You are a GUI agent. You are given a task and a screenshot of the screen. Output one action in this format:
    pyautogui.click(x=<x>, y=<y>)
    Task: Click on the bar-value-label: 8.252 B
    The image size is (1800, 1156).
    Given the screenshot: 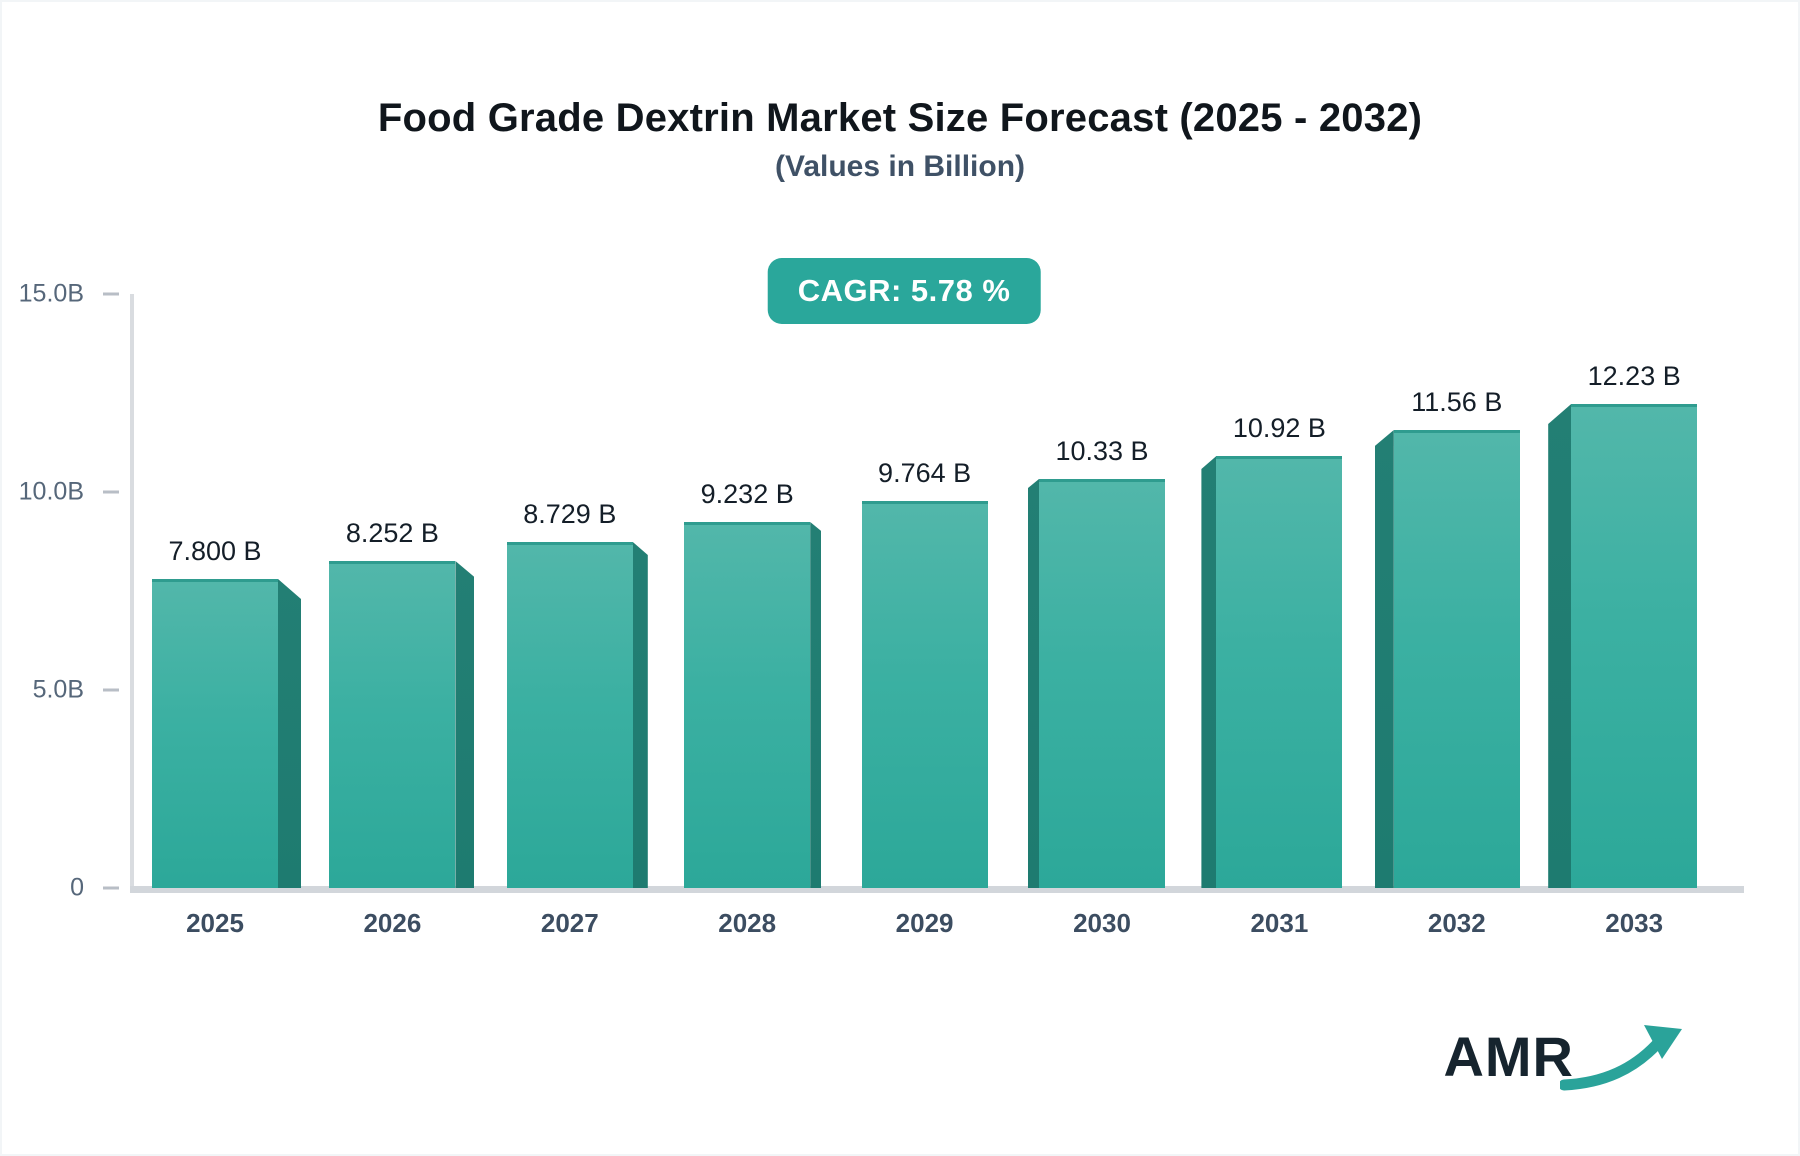 What is the action you would take?
    pyautogui.click(x=392, y=533)
    